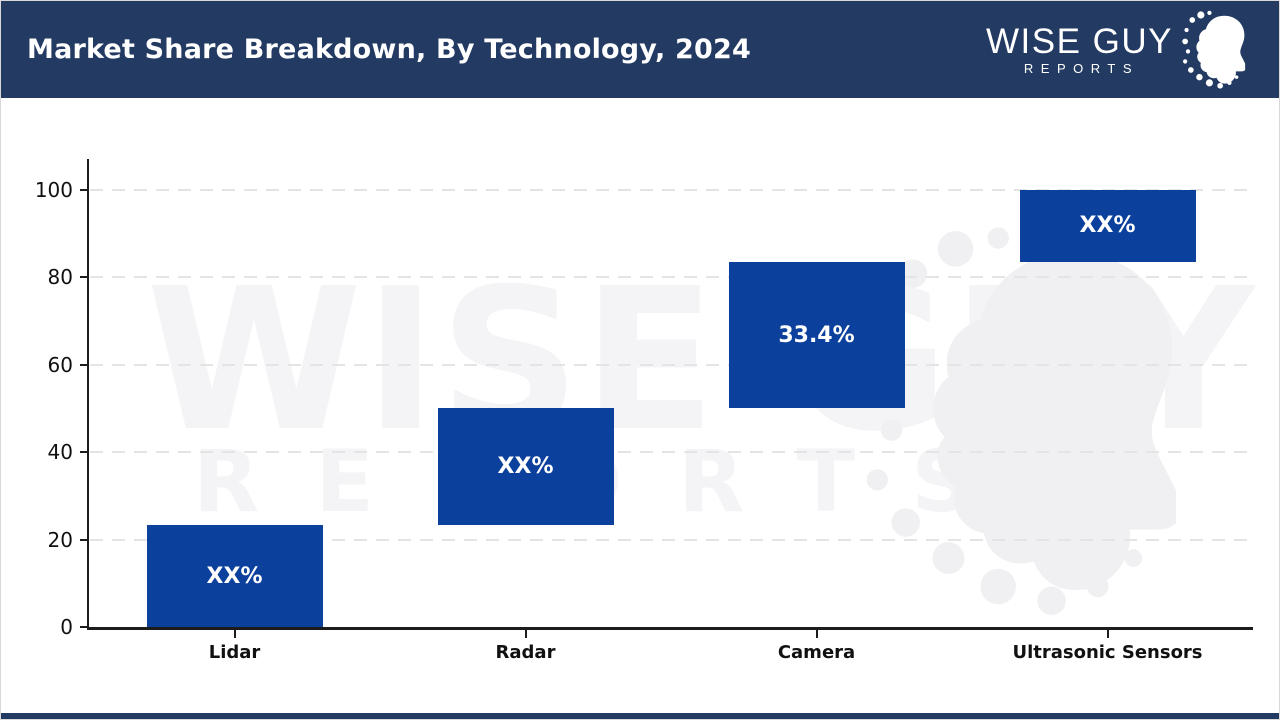 The height and width of the screenshot is (720, 1280). I want to click on y-tick-label: 0, so click(66, 627).